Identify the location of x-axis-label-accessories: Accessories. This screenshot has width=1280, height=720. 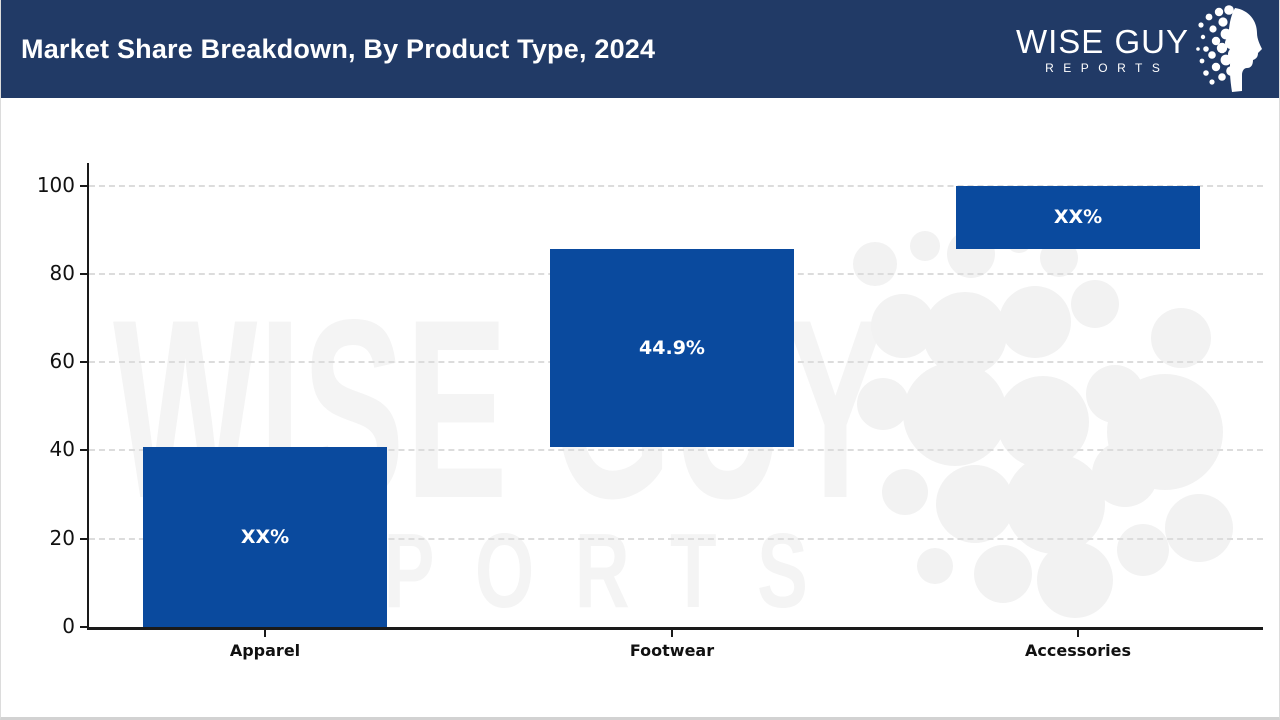
(1078, 650).